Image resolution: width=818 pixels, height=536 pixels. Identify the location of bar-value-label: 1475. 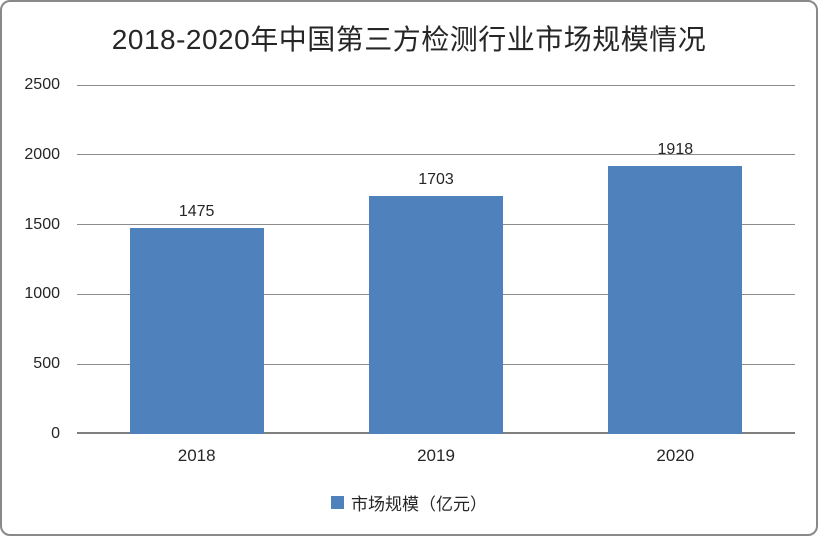
(196, 212).